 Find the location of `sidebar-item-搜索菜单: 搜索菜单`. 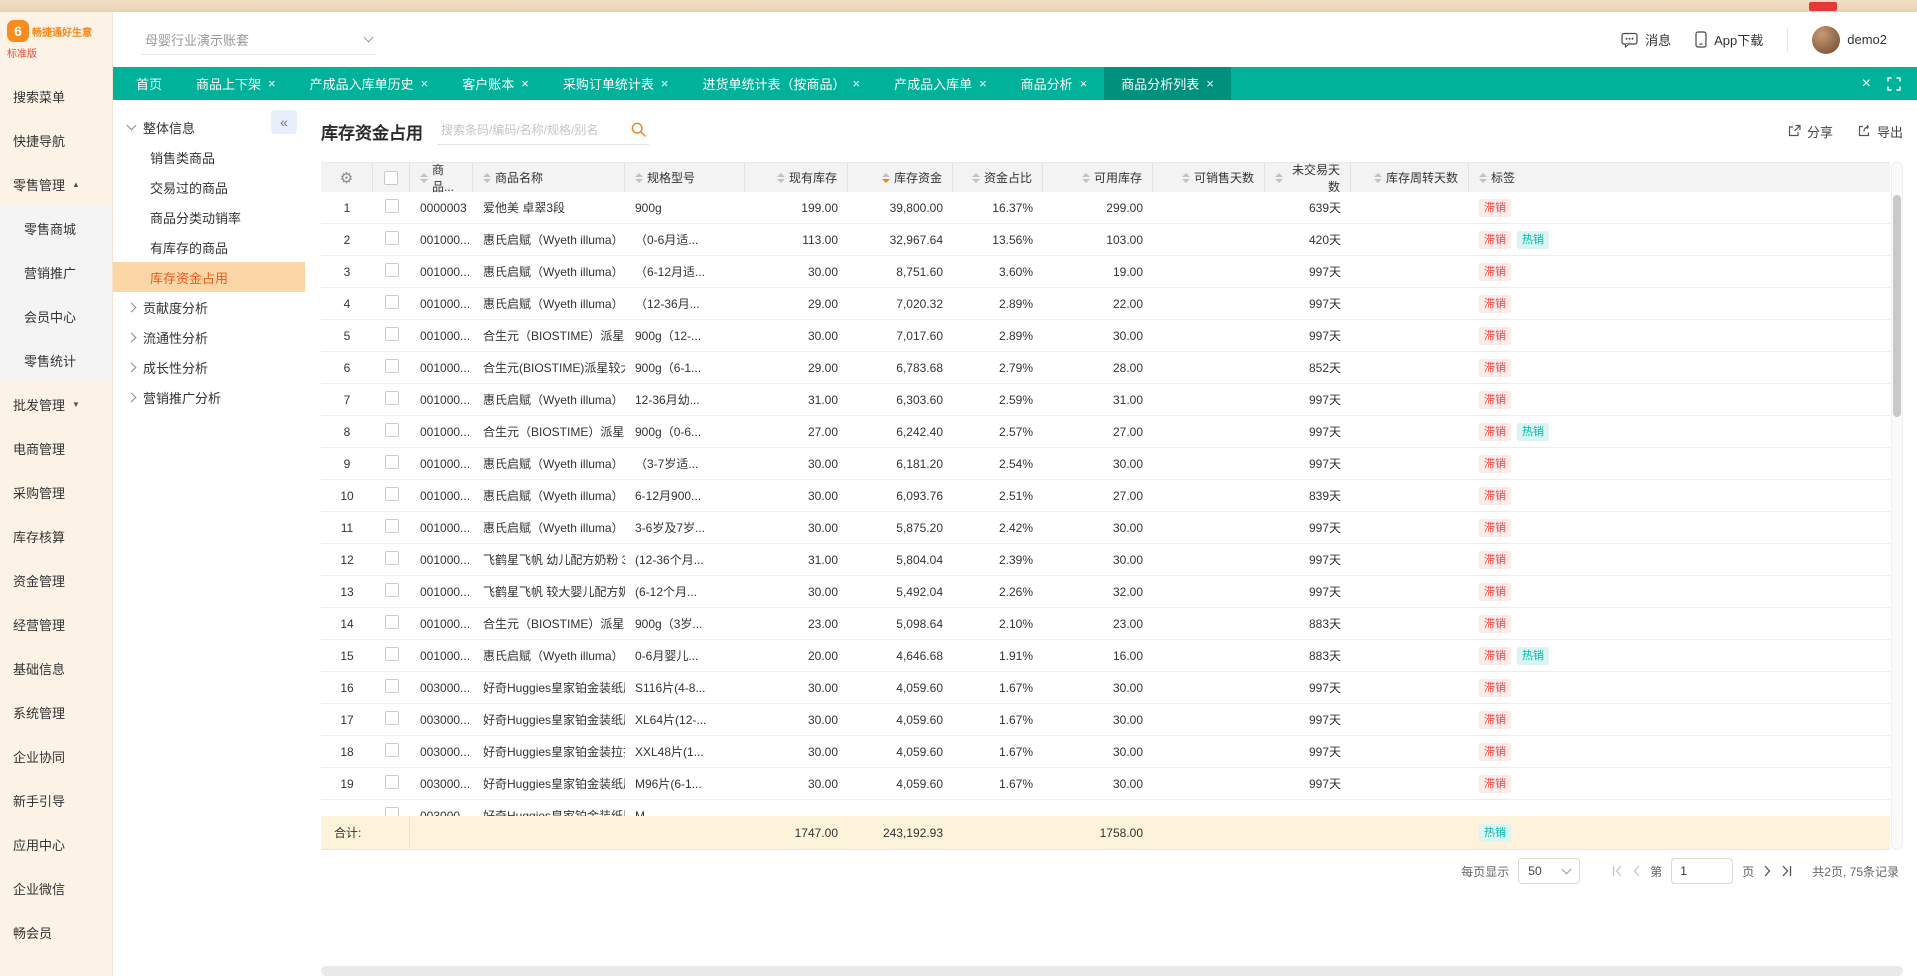

sidebar-item-搜索菜单: 搜索菜单 is located at coordinates (56, 96).